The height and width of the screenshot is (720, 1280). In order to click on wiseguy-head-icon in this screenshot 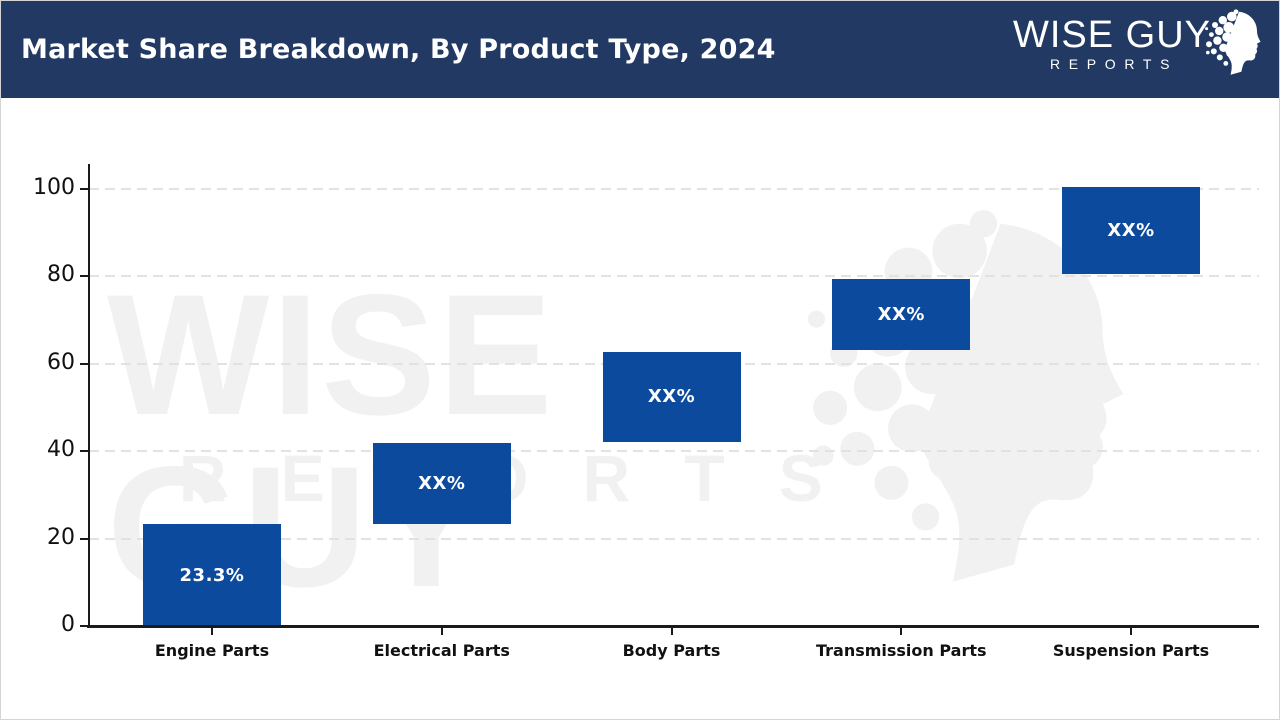, I will do `click(1236, 43)`.